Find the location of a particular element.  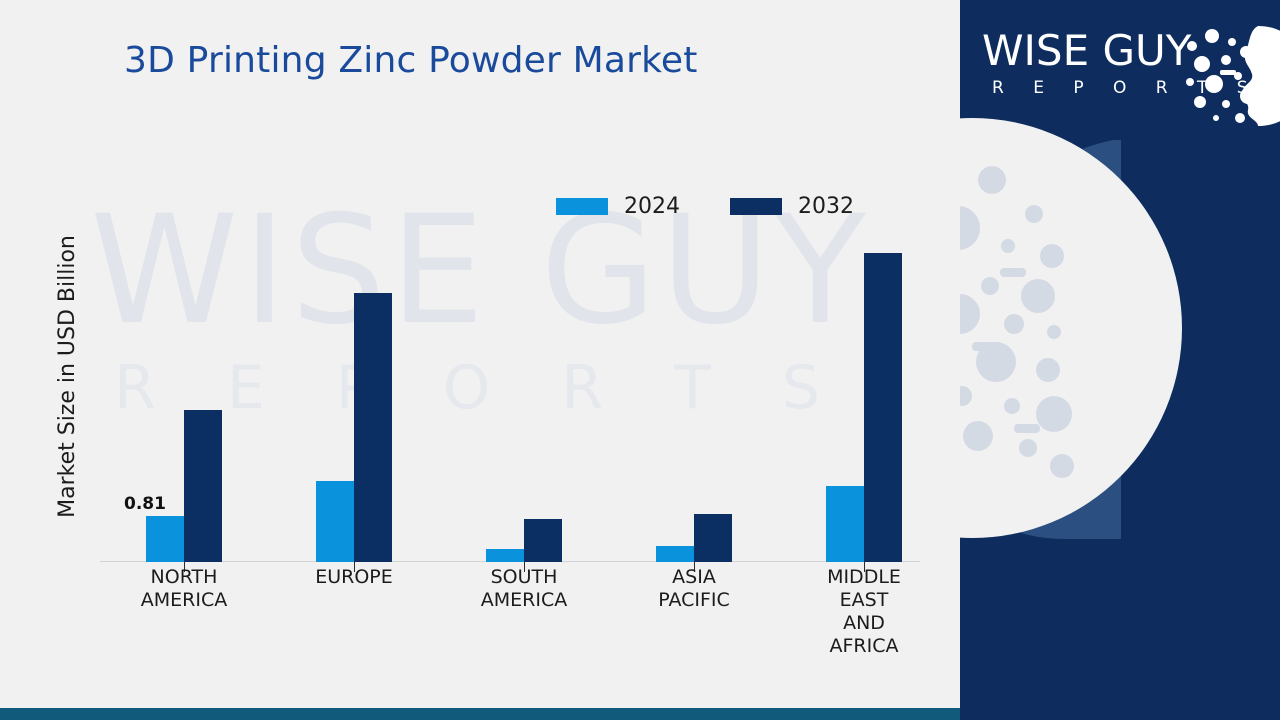

legend-label-2032: 2032 is located at coordinates (826, 206).